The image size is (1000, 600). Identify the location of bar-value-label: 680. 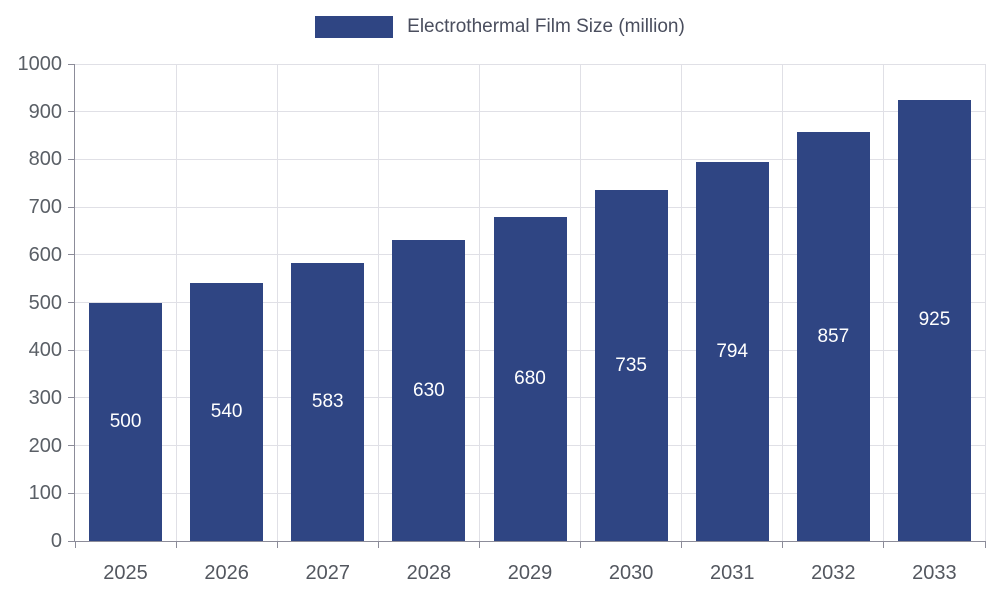
(530, 378).